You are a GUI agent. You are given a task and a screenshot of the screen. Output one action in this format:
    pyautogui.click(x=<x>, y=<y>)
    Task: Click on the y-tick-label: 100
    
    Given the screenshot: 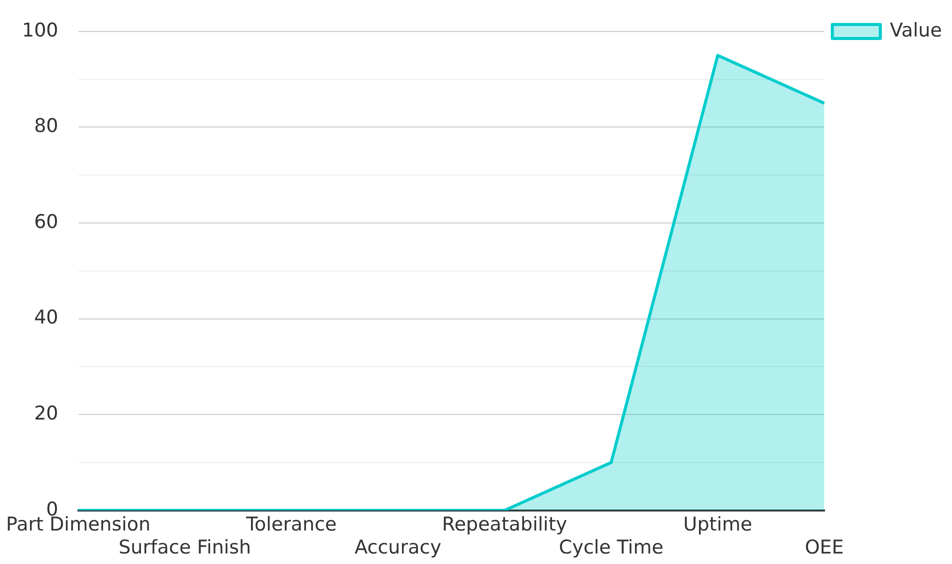 What is the action you would take?
    pyautogui.click(x=40, y=30)
    